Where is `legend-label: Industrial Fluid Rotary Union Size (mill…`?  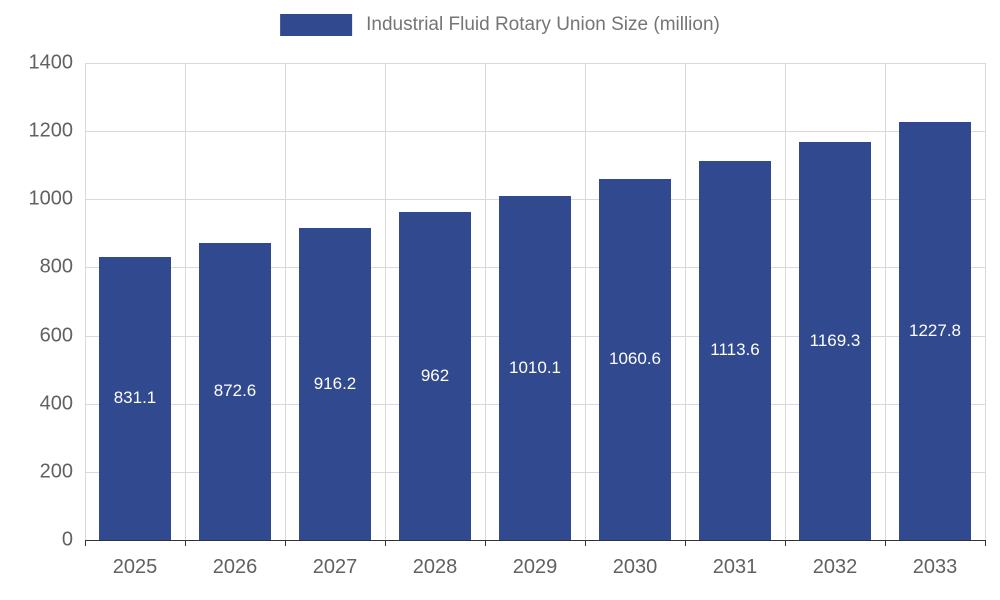
legend-label: Industrial Fluid Rotary Union Size (mill… is located at coordinates (543, 24).